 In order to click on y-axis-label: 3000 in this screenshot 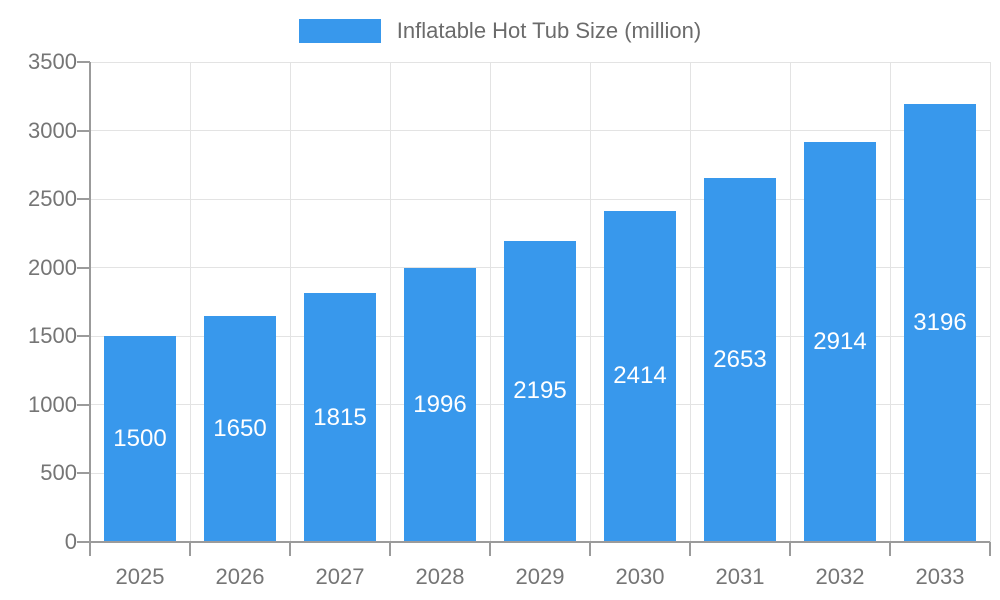, I will do `click(52, 130)`.